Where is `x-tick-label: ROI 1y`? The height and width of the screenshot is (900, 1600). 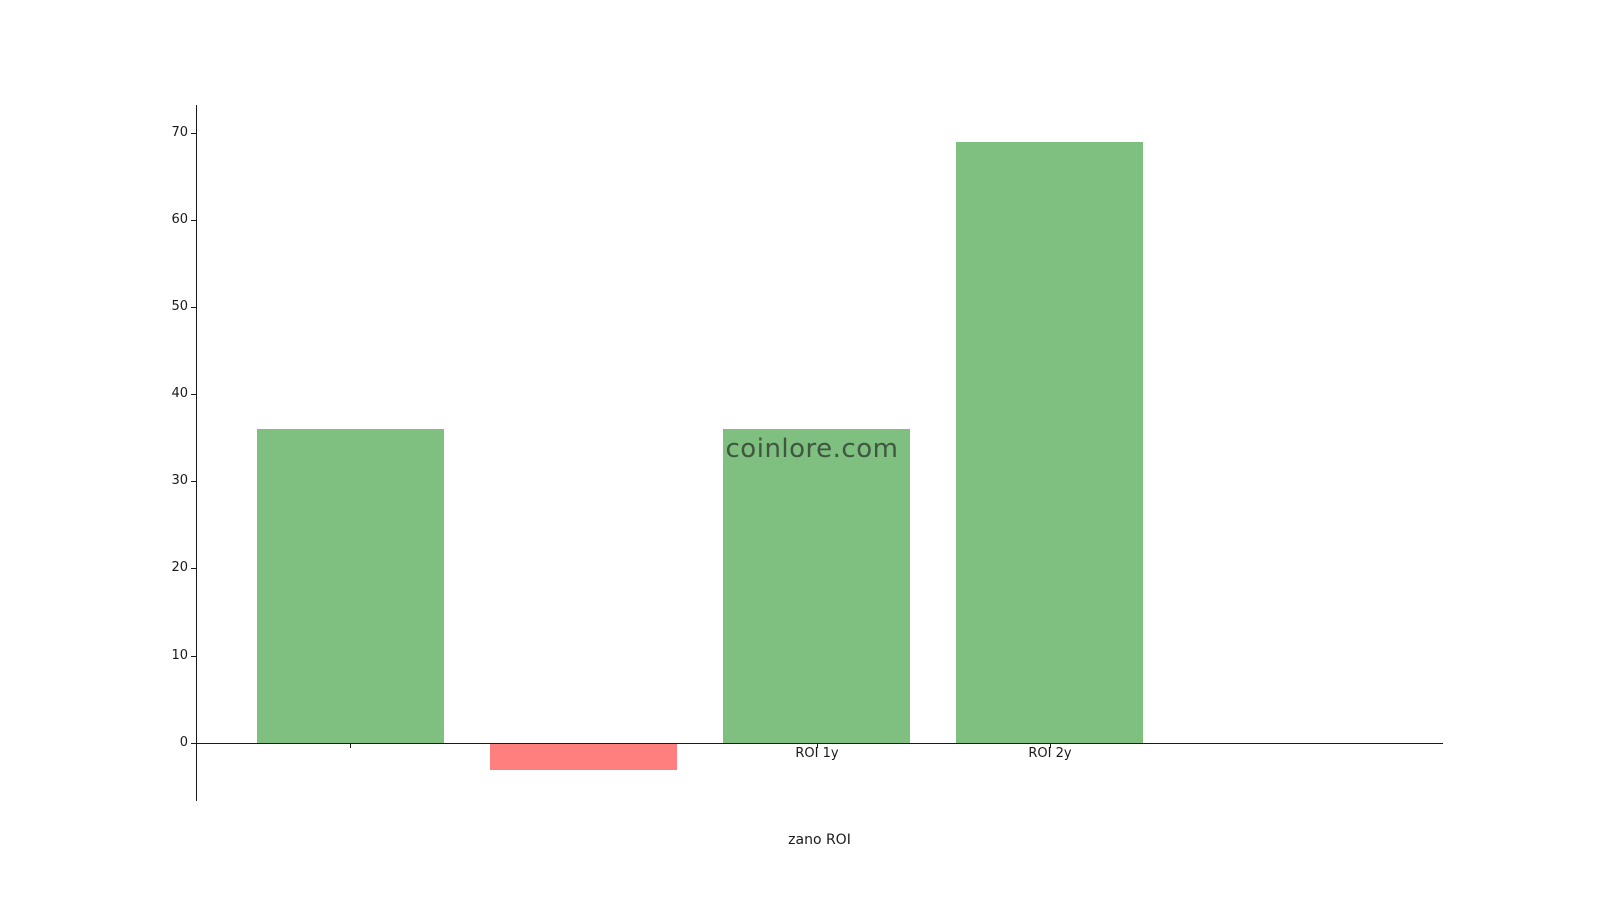 x-tick-label: ROI 1y is located at coordinates (817, 753).